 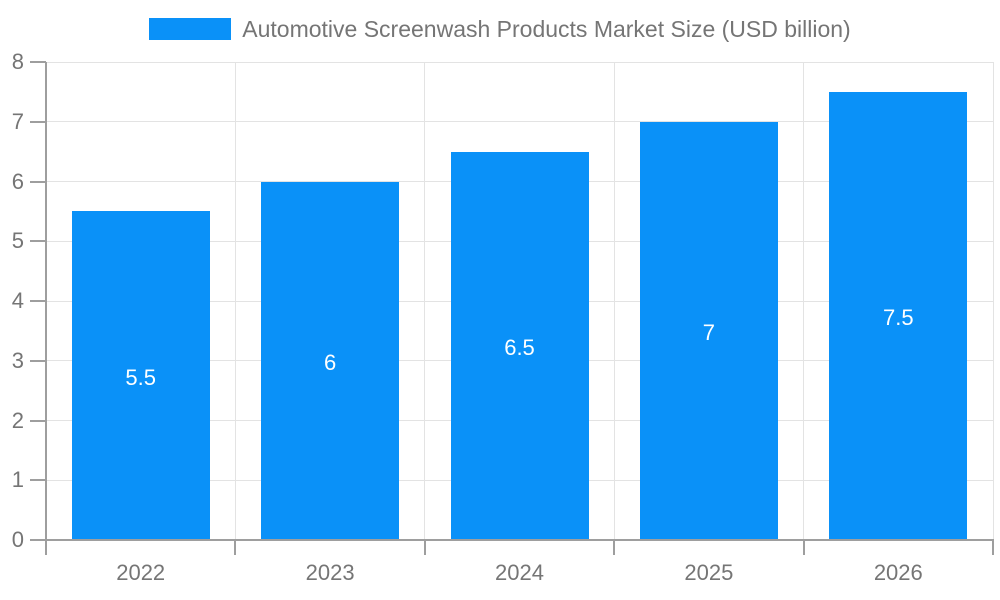 I want to click on y-tick-label-8: 8, so click(x=17, y=61).